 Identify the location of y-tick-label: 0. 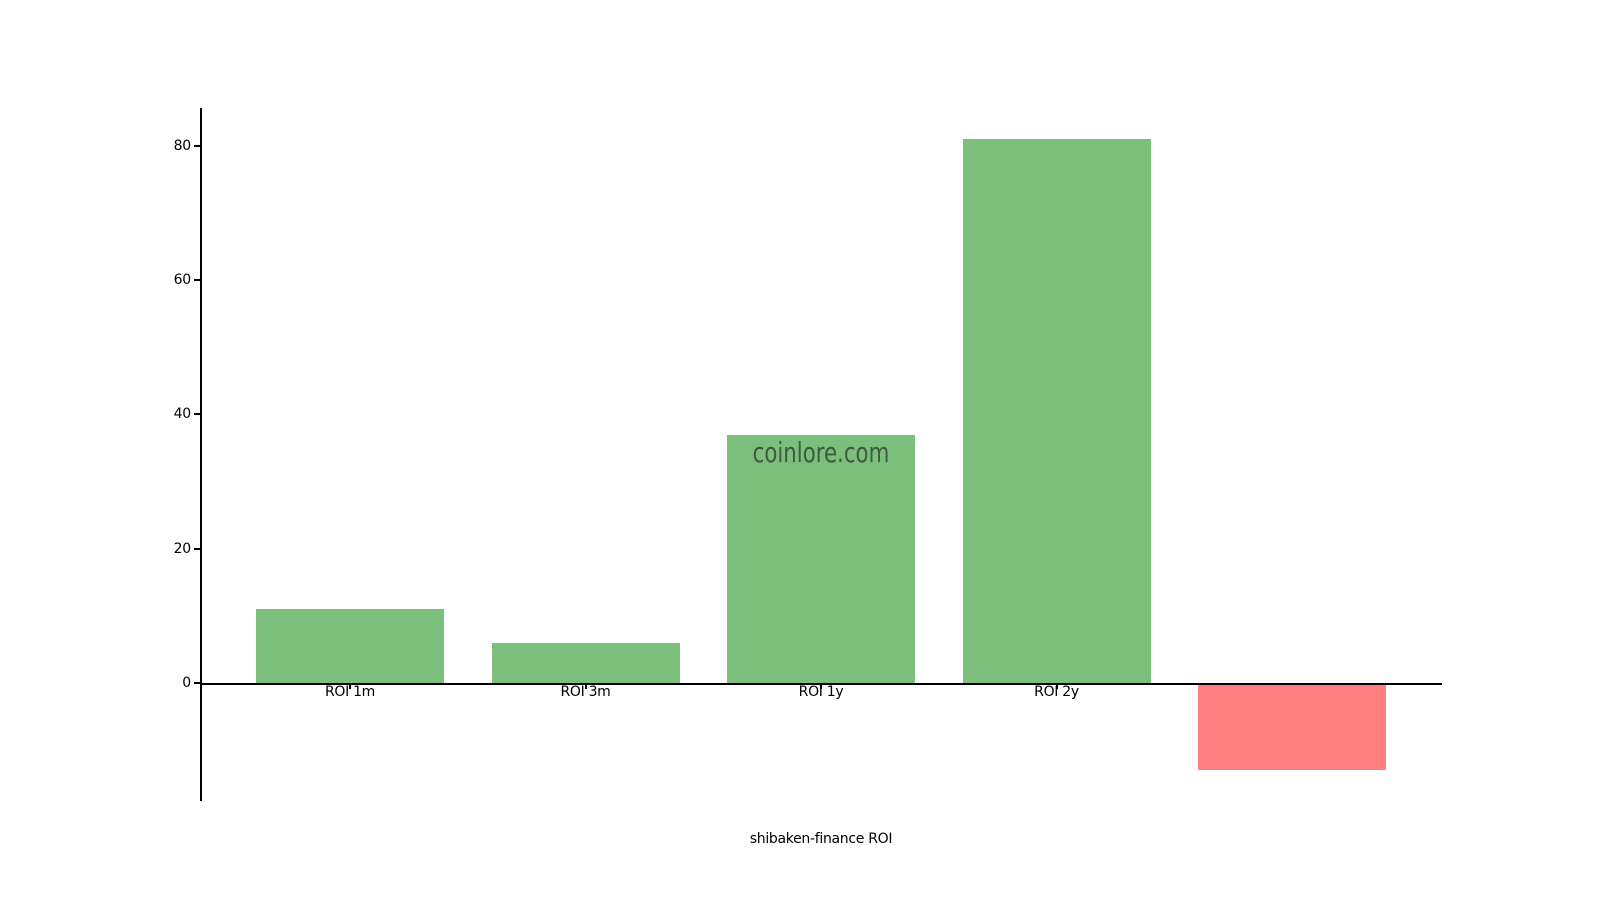
(186, 683).